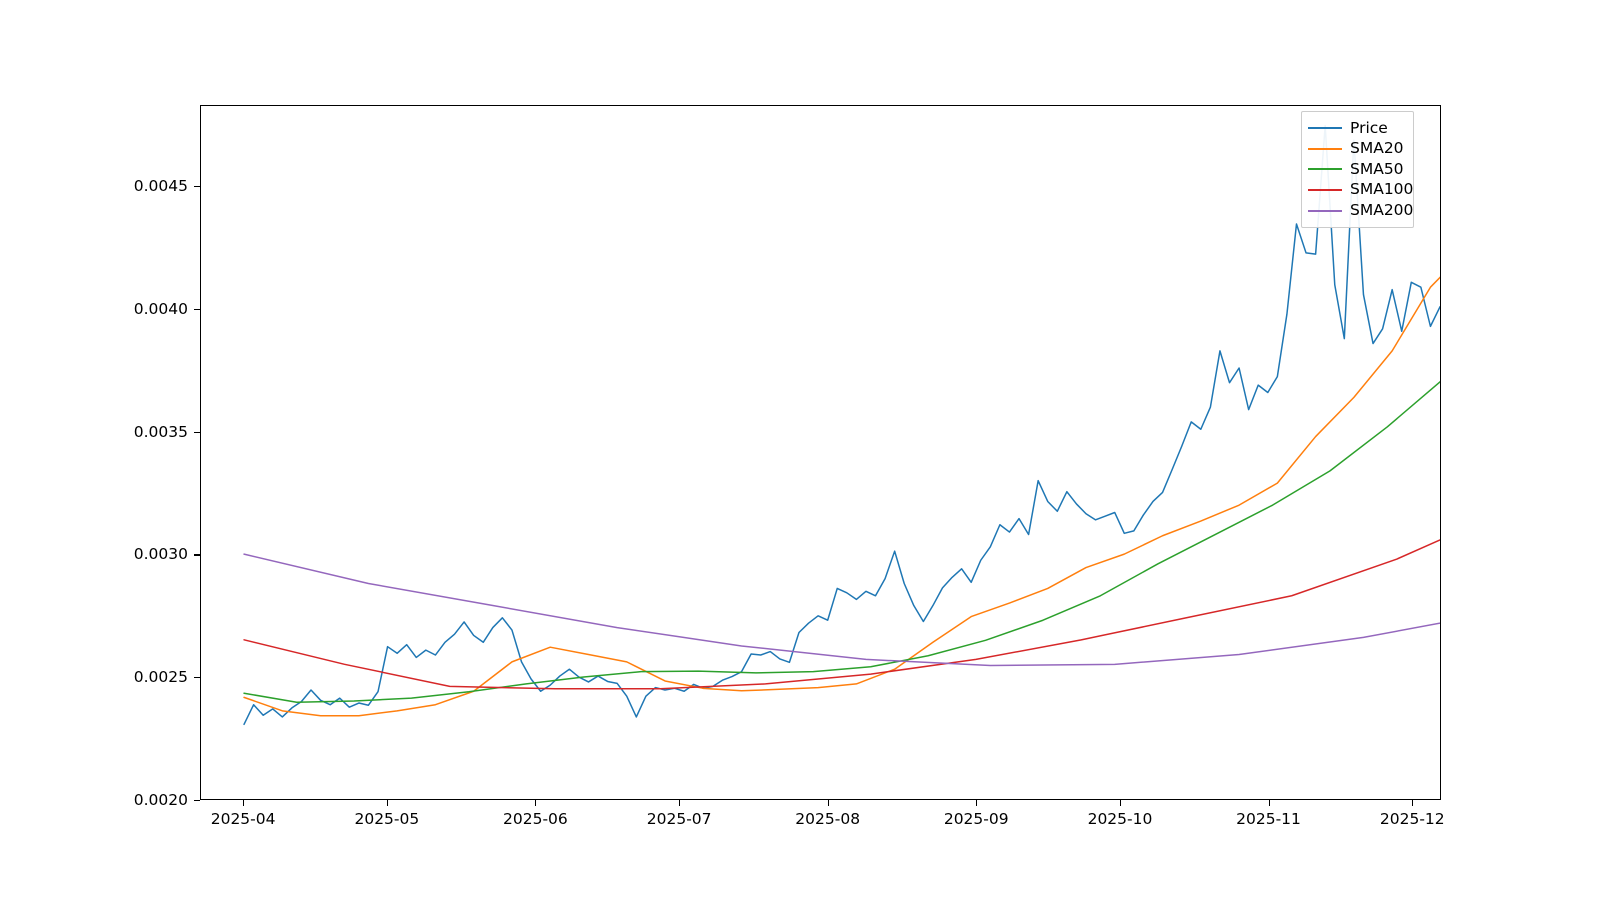 This screenshot has width=1600, height=900. Describe the element at coordinates (1325, 169) in the screenshot. I see `legend-swatch-sma50` at that location.